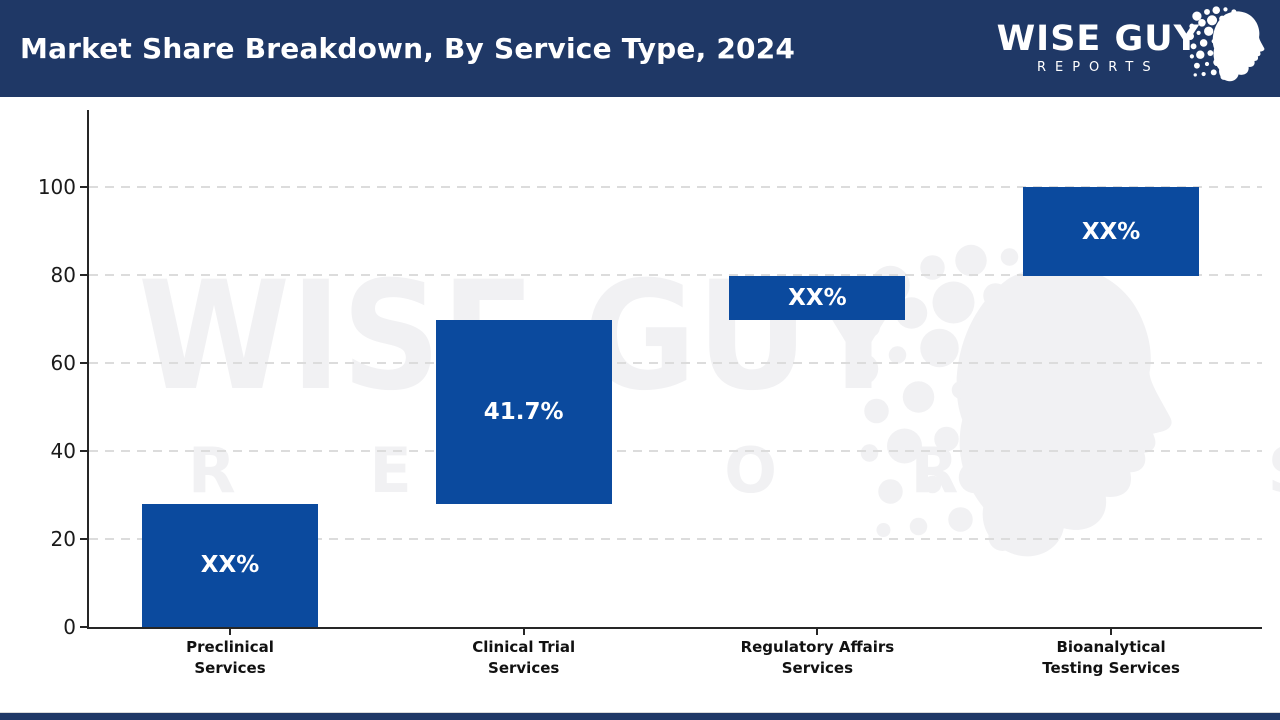  I want to click on y-tick-label: 0, so click(69, 627).